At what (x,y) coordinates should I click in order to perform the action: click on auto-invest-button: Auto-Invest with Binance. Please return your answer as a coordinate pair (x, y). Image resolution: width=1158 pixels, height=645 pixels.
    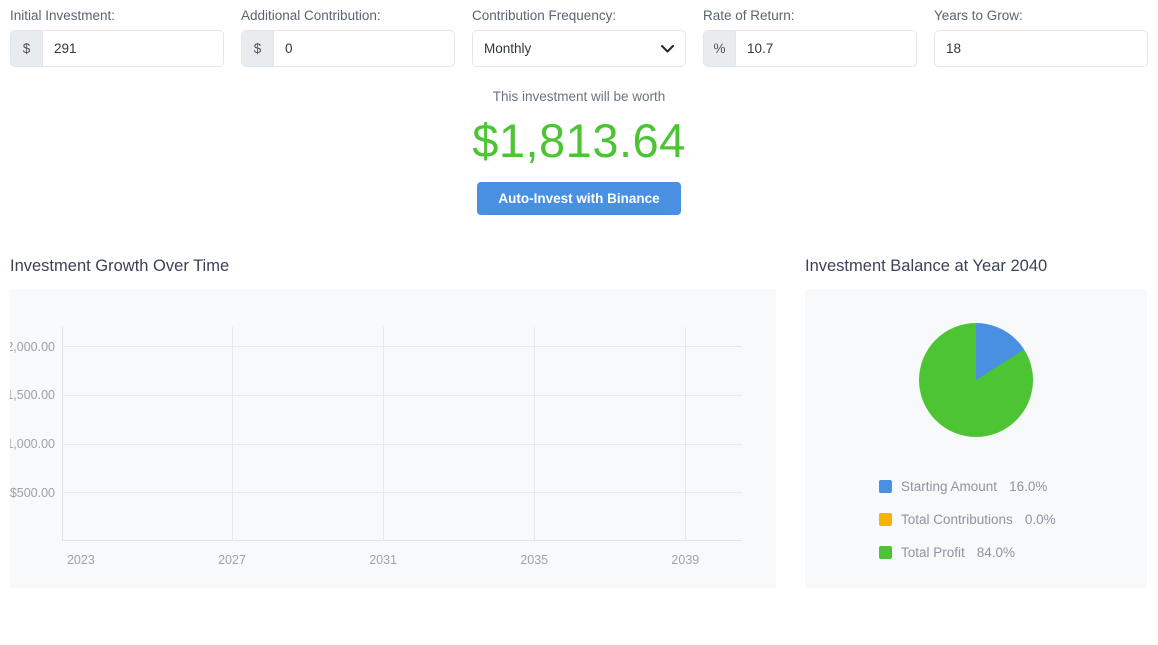
    Looking at the image, I should click on (579, 198).